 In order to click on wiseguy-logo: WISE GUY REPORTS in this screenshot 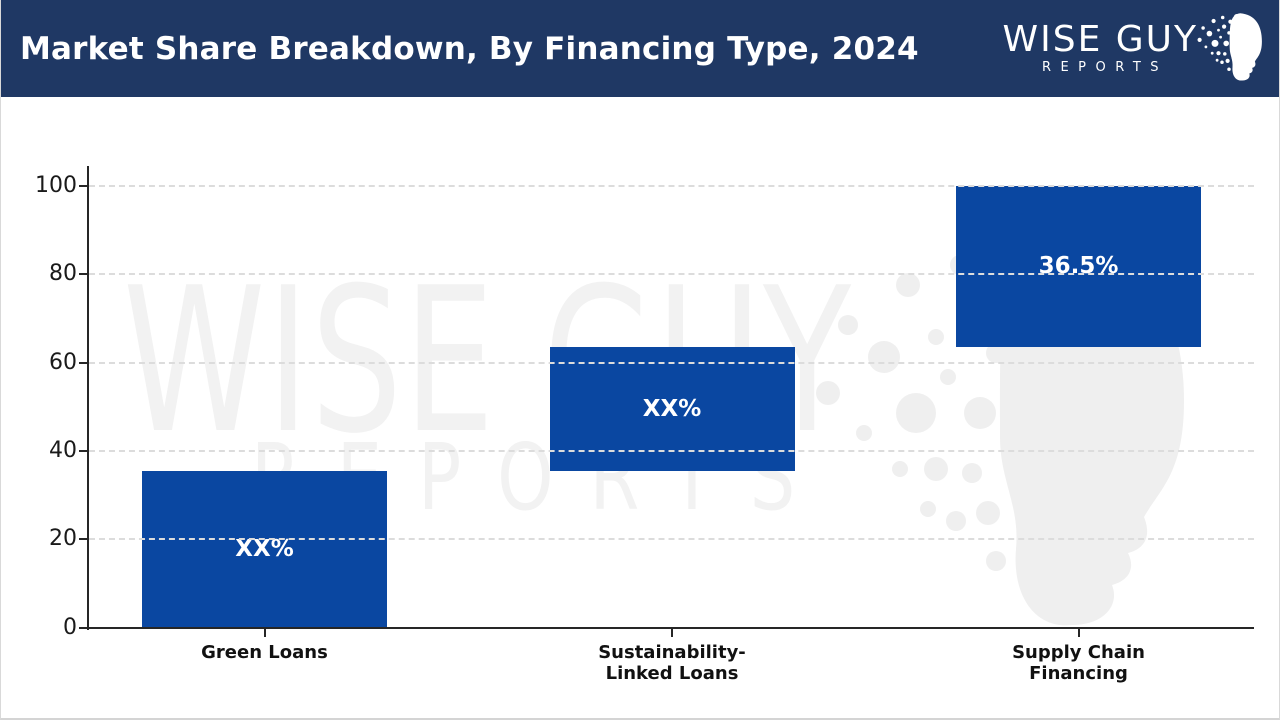, I will do `click(1134, 49)`.